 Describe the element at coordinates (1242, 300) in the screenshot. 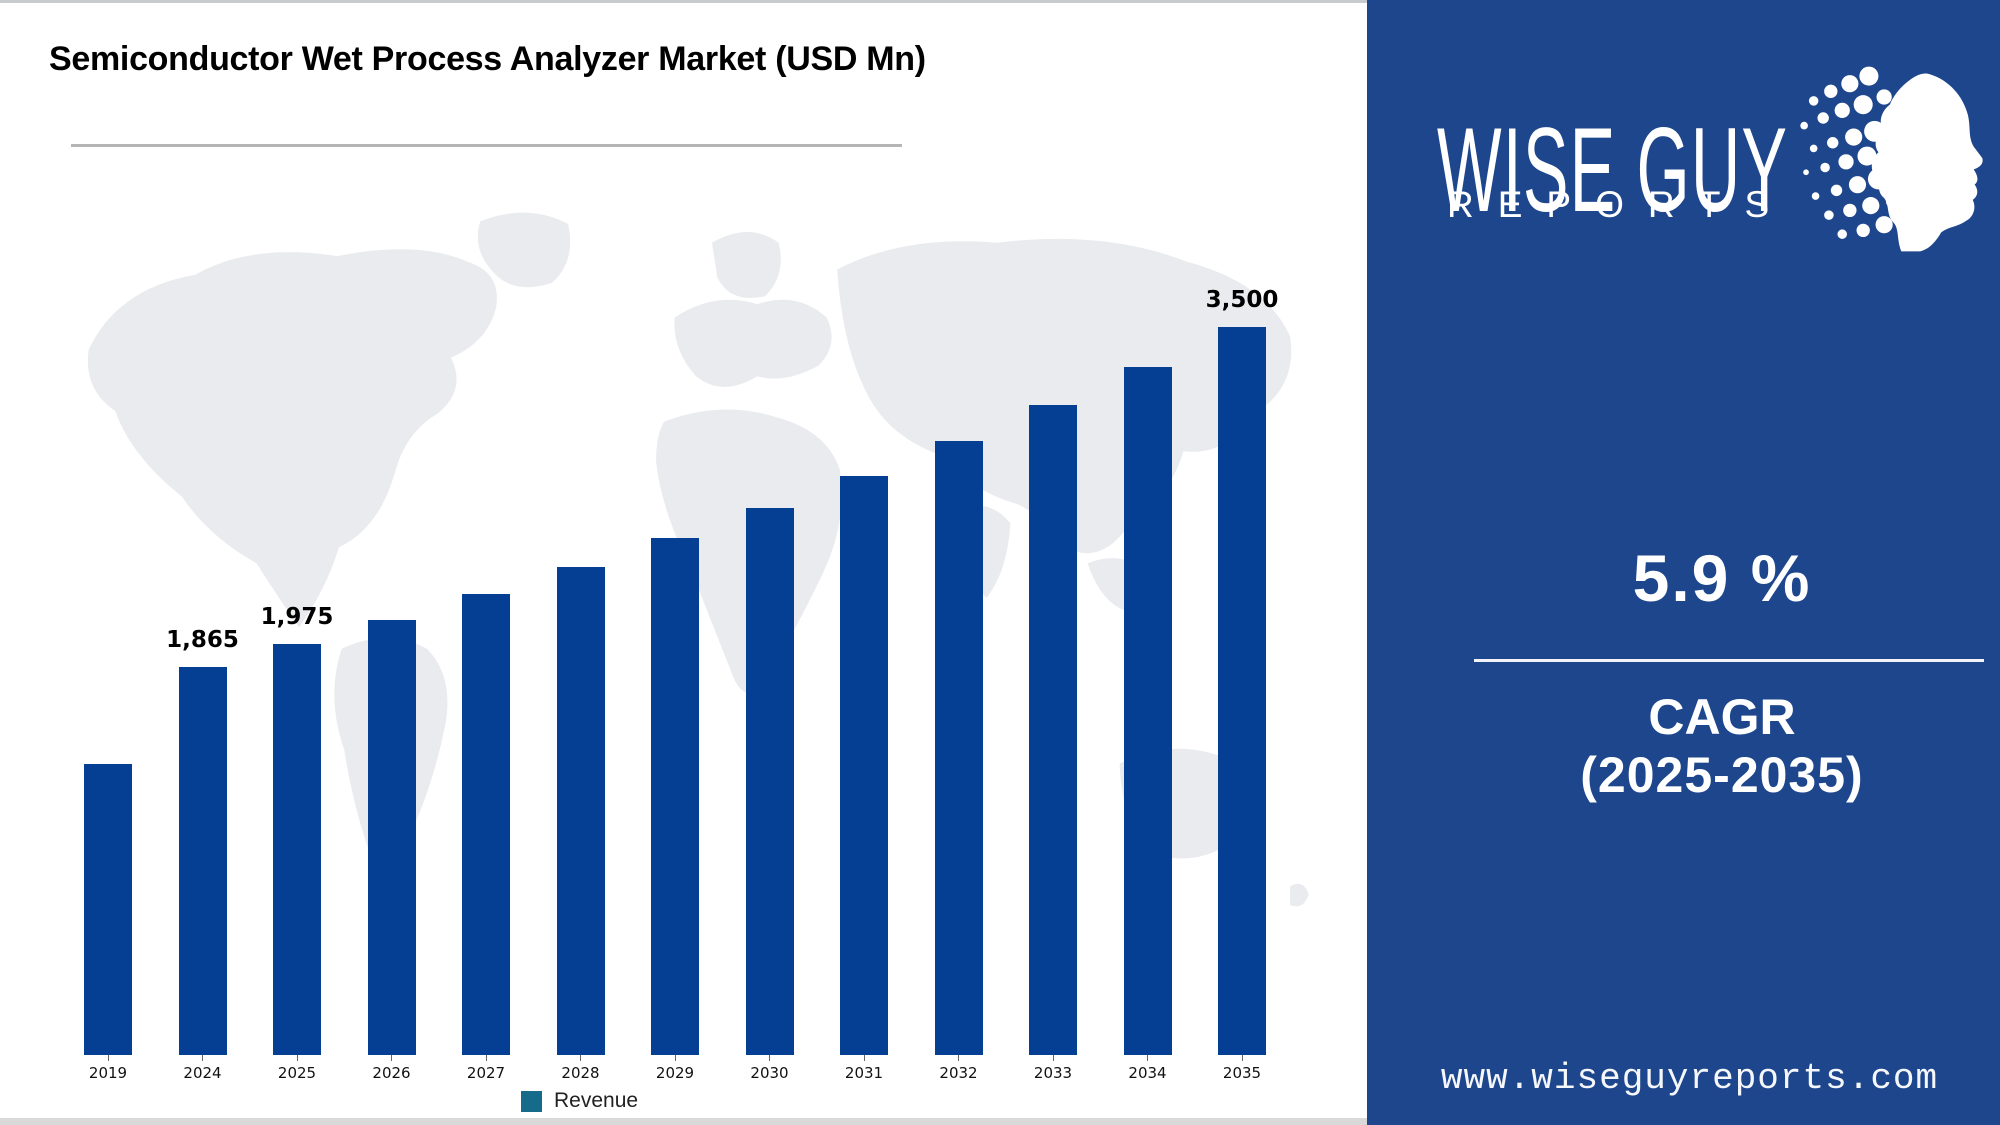

I see `bar-value-2035: 3,500` at that location.